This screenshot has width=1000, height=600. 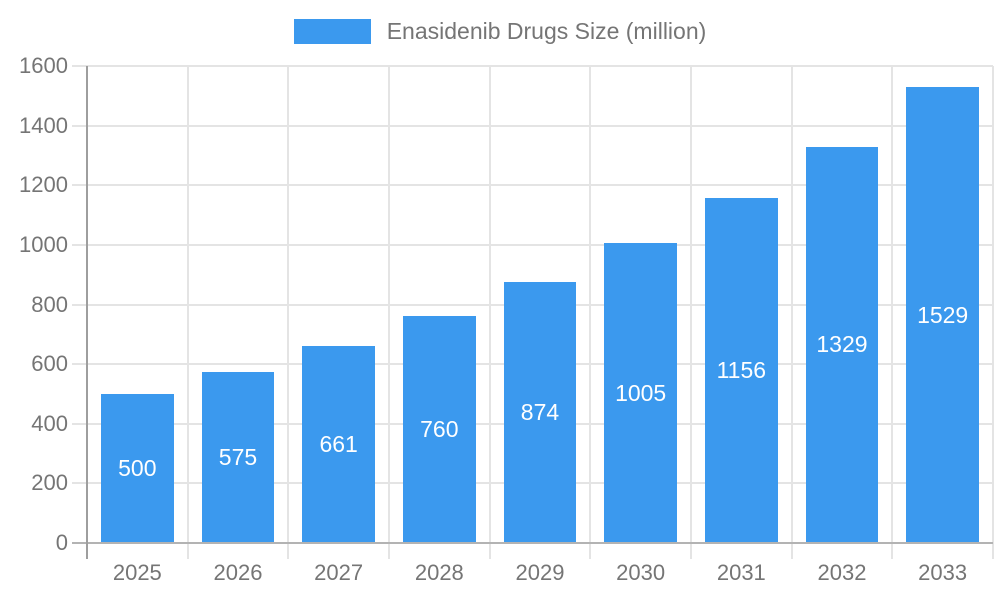 What do you see at coordinates (532, 543) in the screenshot?
I see `x-axis-baseline` at bounding box center [532, 543].